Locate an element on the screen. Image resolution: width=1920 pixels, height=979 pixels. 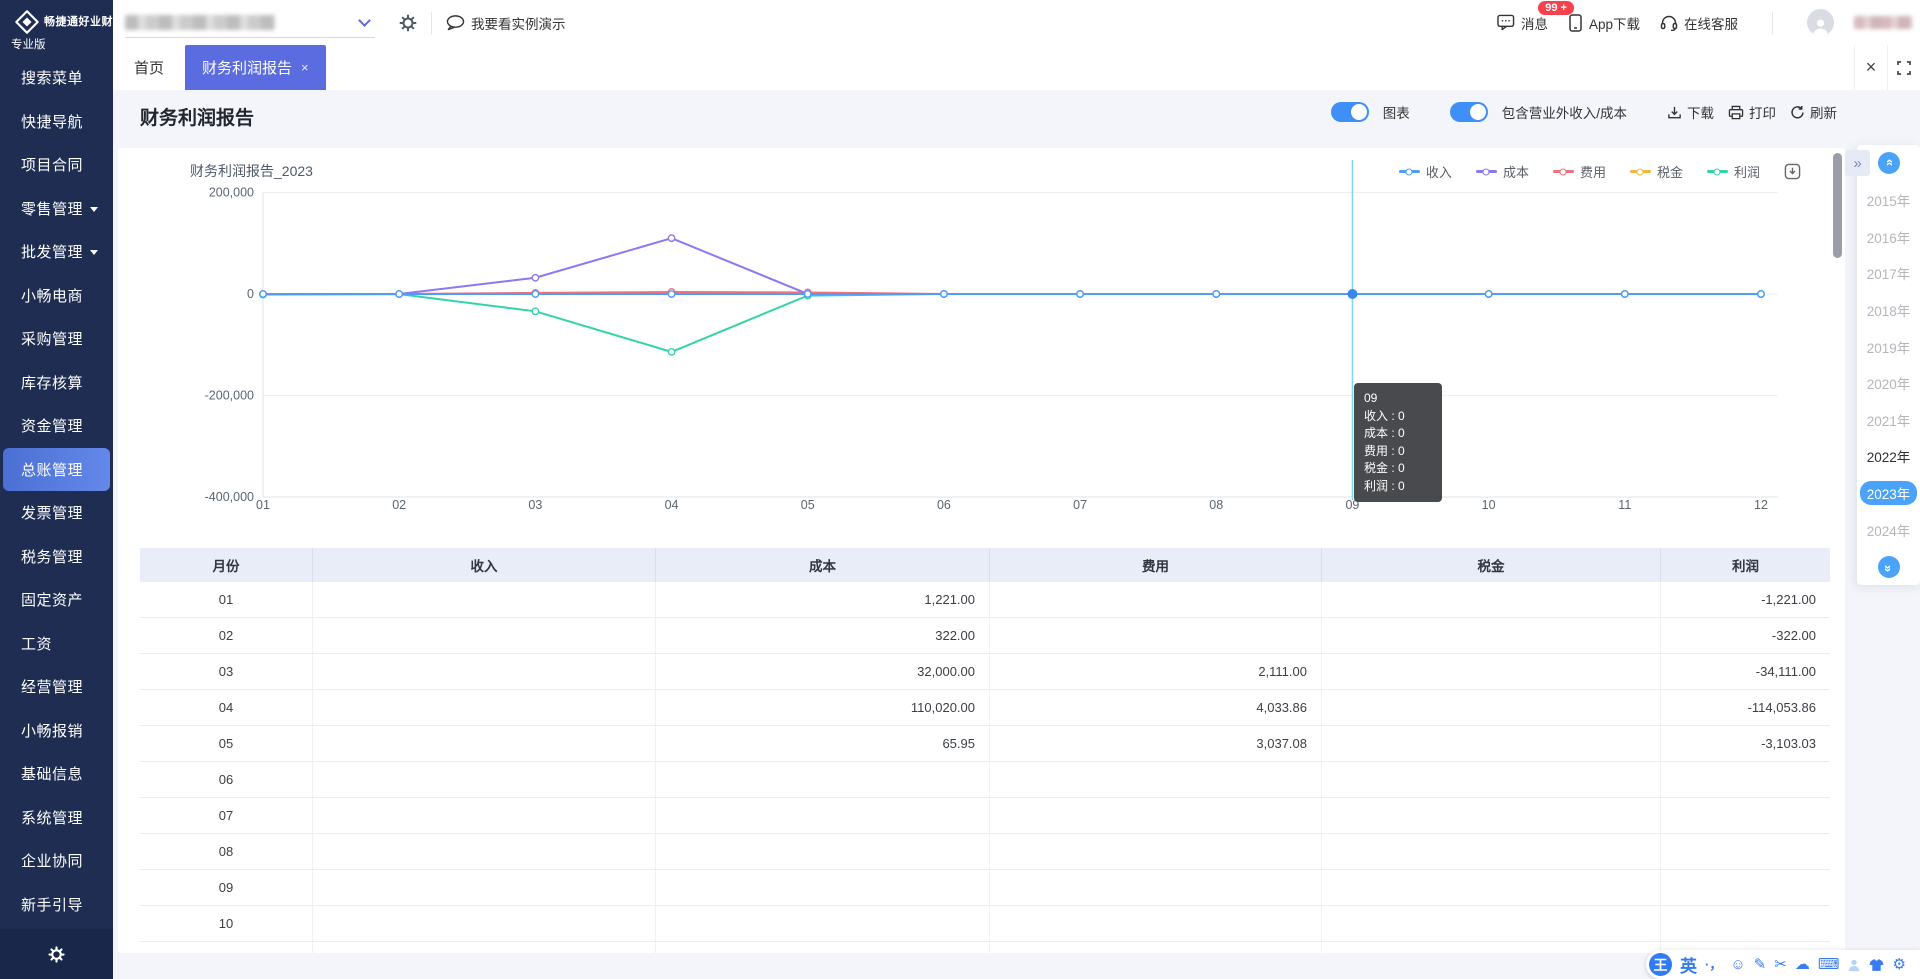
year-item-2024年: 2024年 is located at coordinates (1888, 529).